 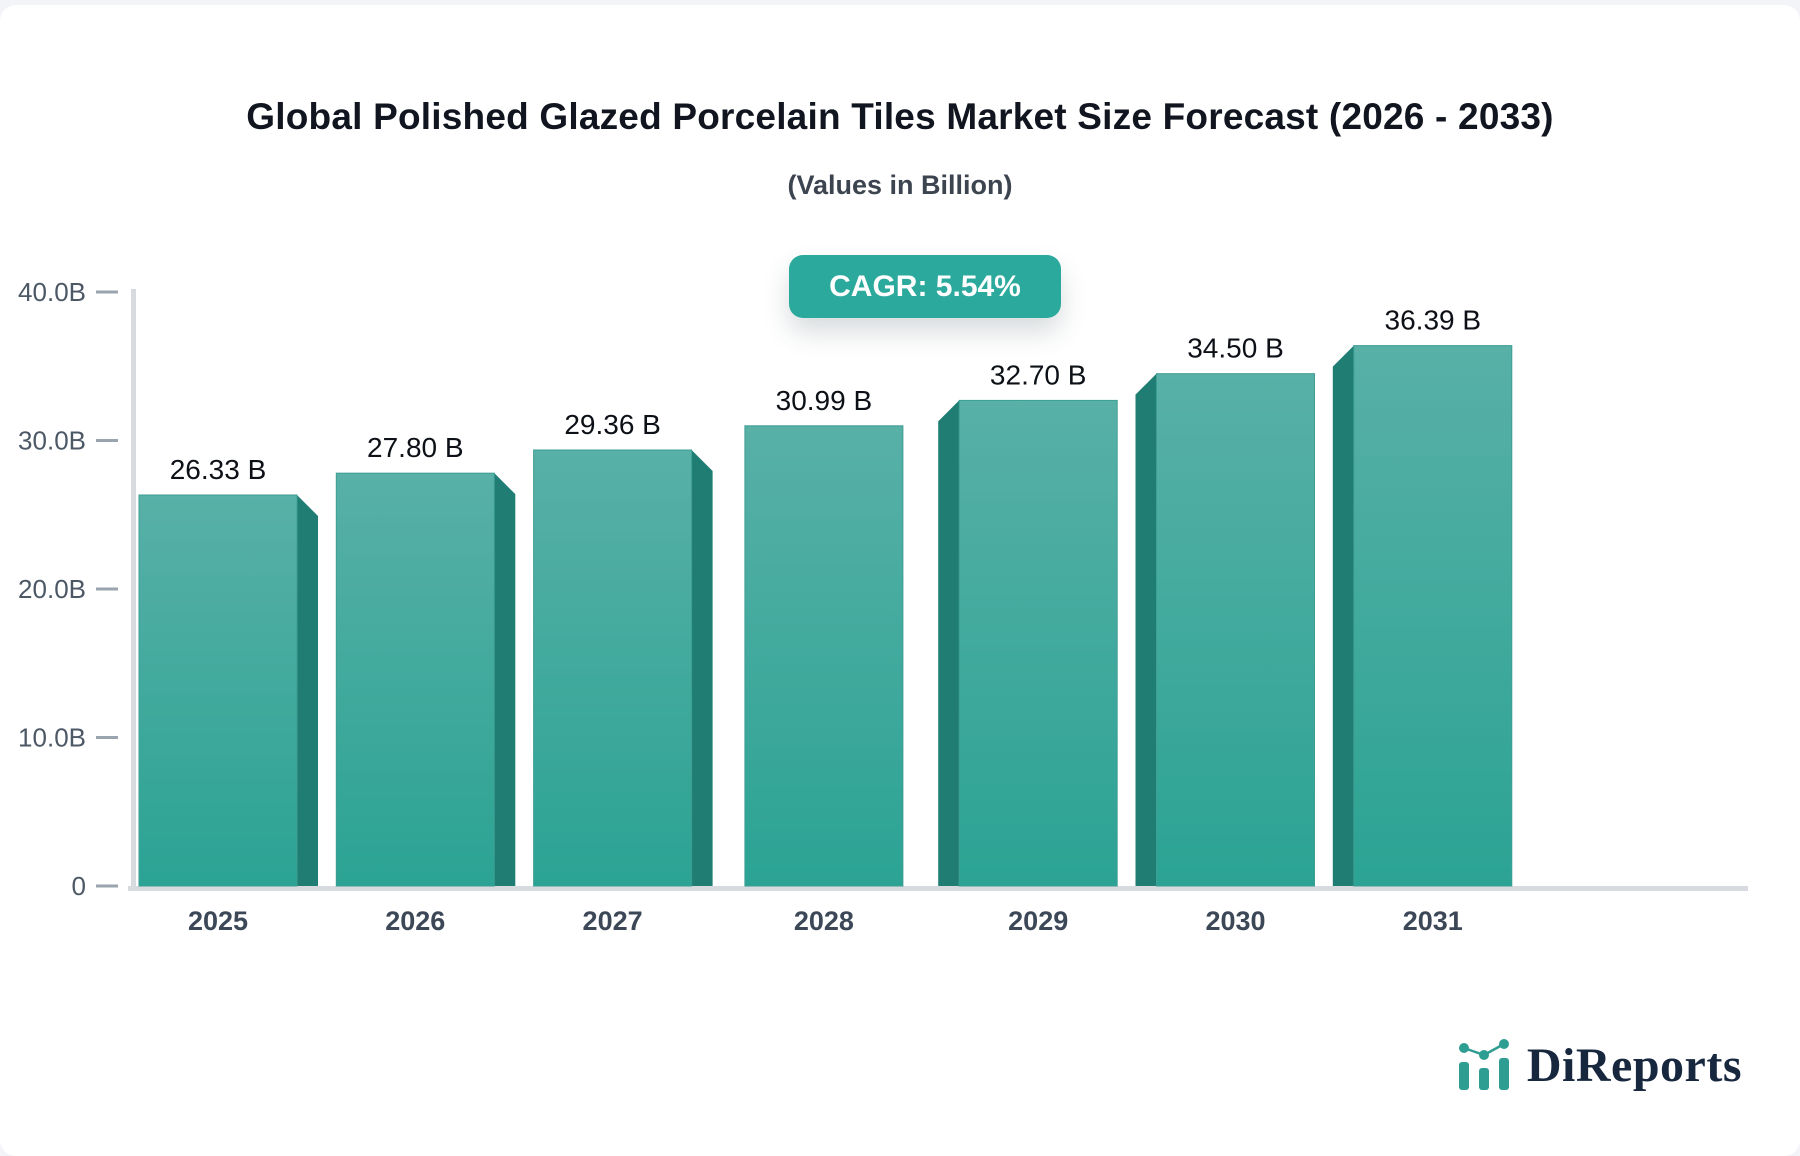 I want to click on bar-value-label: 34.50 B, so click(x=1235, y=348).